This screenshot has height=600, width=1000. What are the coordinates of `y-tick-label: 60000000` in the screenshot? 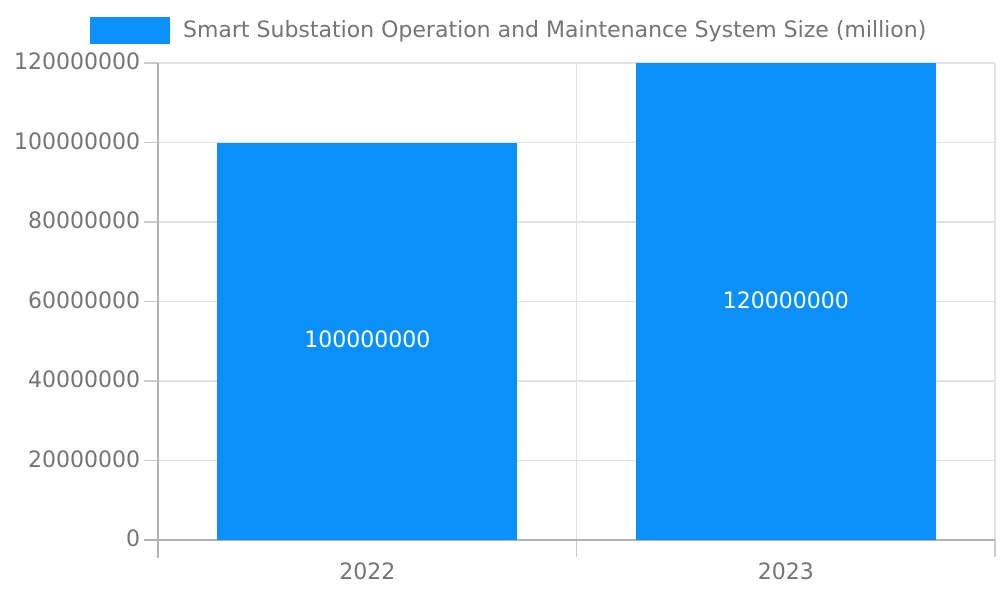 It's located at (84, 301).